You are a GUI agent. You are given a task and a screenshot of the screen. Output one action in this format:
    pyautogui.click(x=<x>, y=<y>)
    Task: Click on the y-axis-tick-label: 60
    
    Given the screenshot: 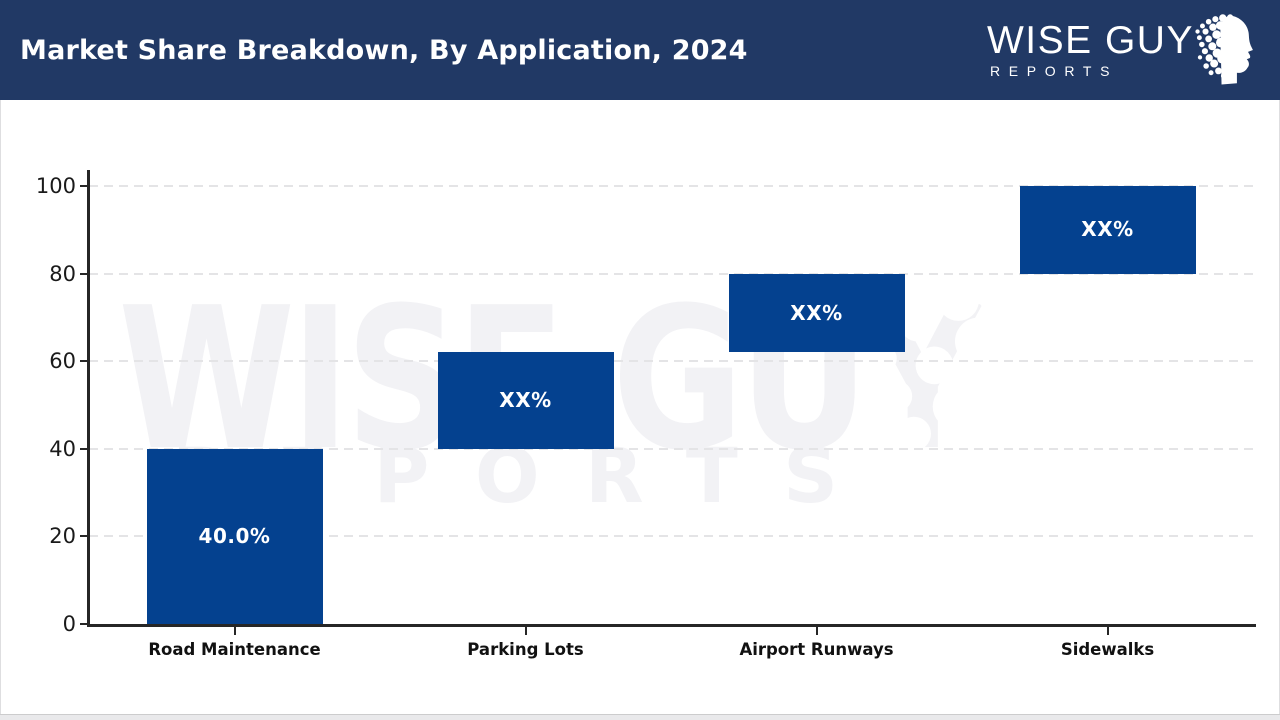 What is the action you would take?
    pyautogui.click(x=62, y=361)
    